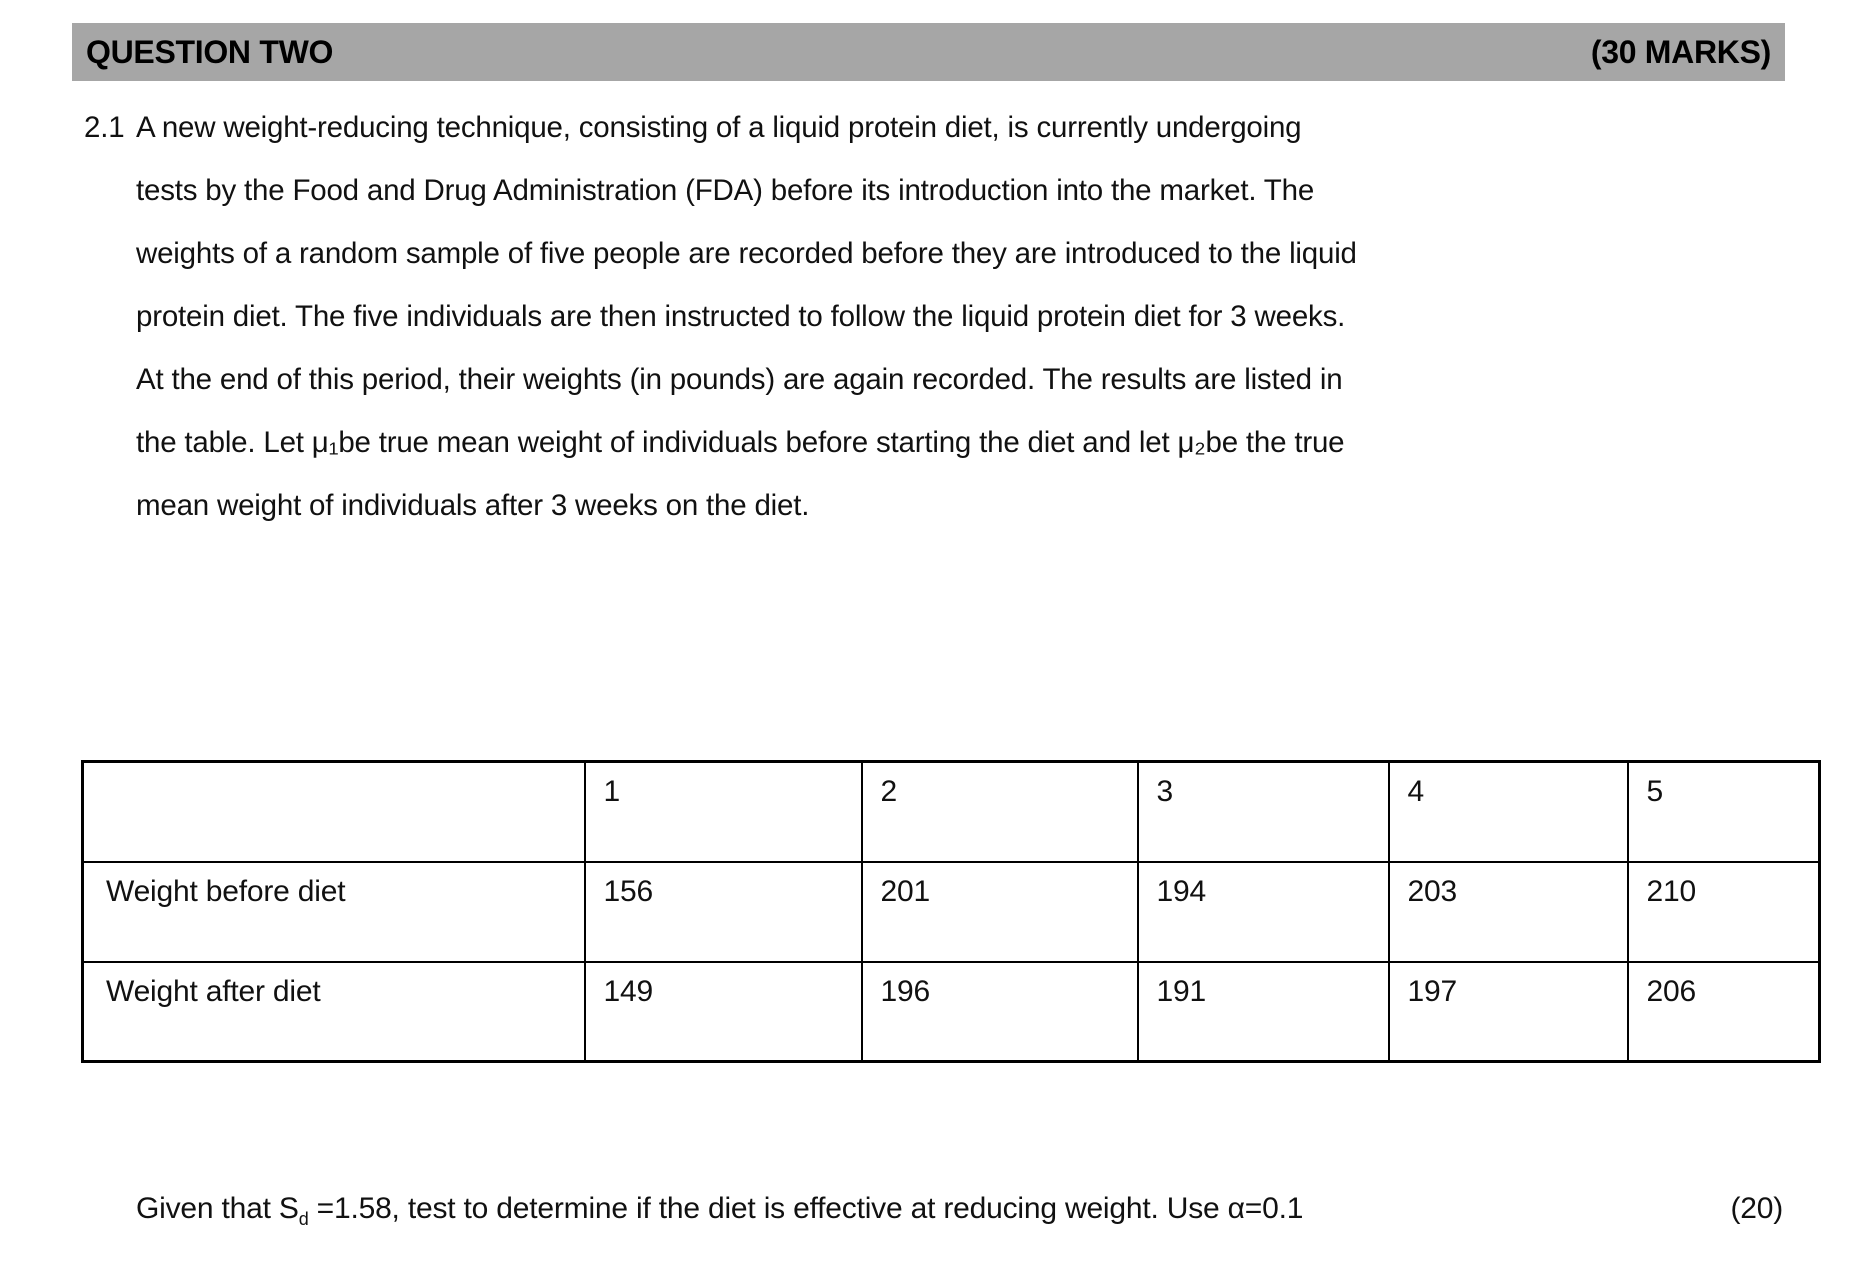  What do you see at coordinates (1756, 1208) in the screenshot?
I see `footer-marks-badge: (20)` at bounding box center [1756, 1208].